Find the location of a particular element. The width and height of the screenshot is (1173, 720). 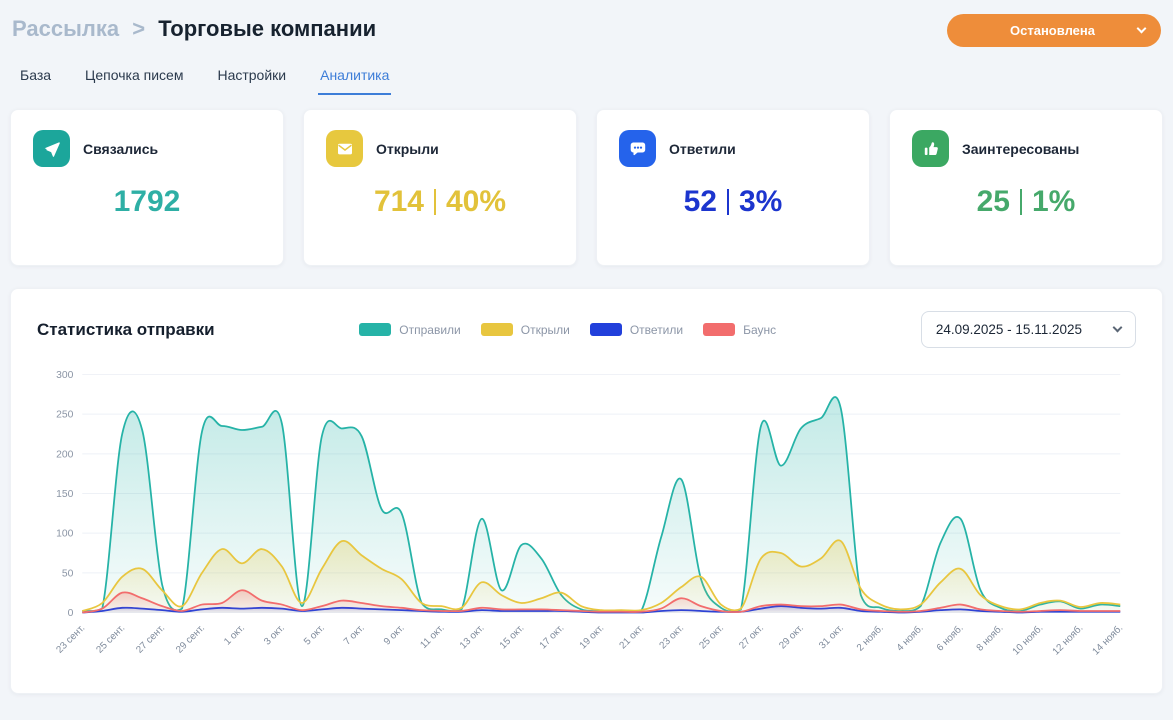

tab-base: База is located at coordinates (36, 75).